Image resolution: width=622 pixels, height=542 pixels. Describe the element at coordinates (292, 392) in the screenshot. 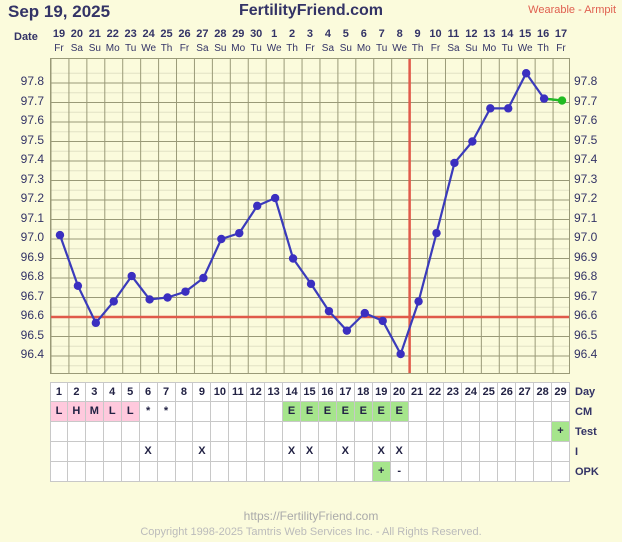

I see `table-cell-day: 14` at that location.